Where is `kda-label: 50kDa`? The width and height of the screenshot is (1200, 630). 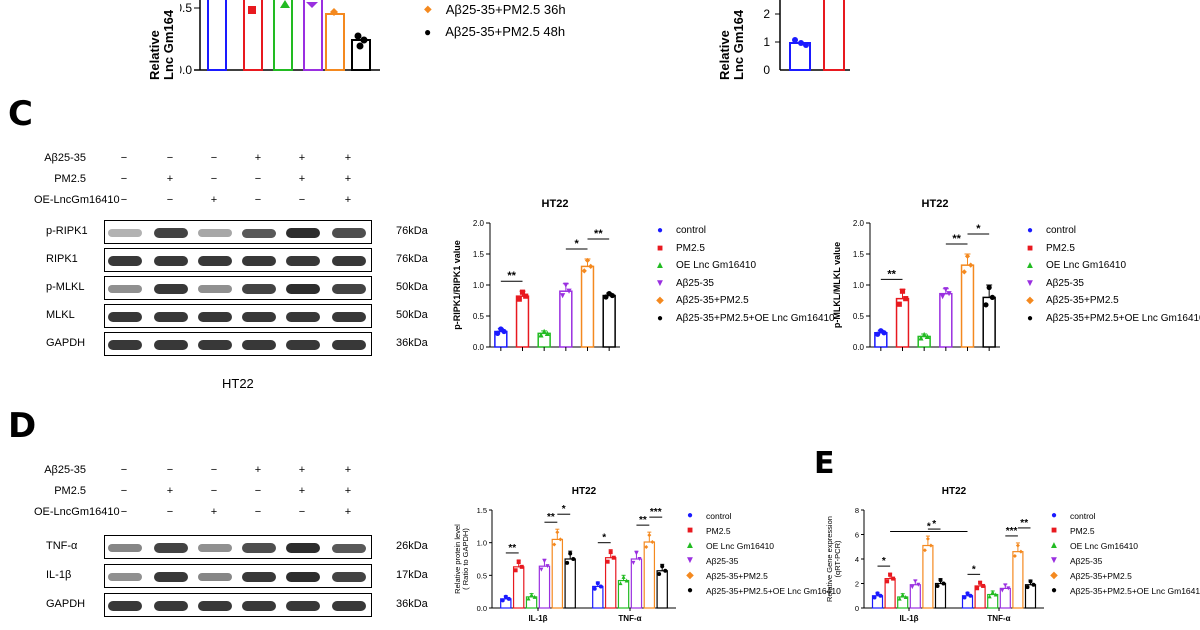 kda-label: 50kDa is located at coordinates (412, 315).